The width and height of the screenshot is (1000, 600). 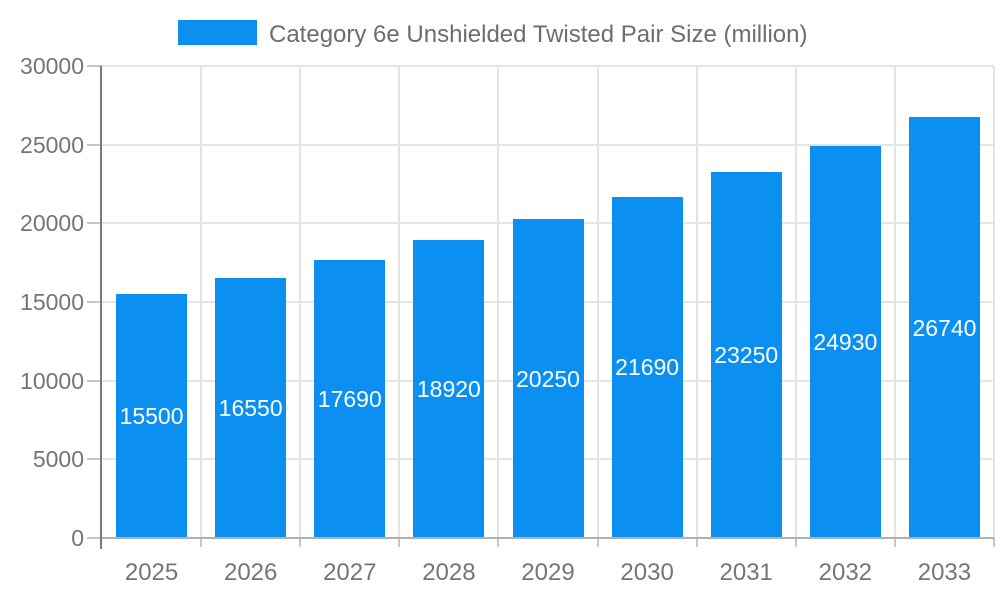 I want to click on legend-swatch, so click(x=217, y=32).